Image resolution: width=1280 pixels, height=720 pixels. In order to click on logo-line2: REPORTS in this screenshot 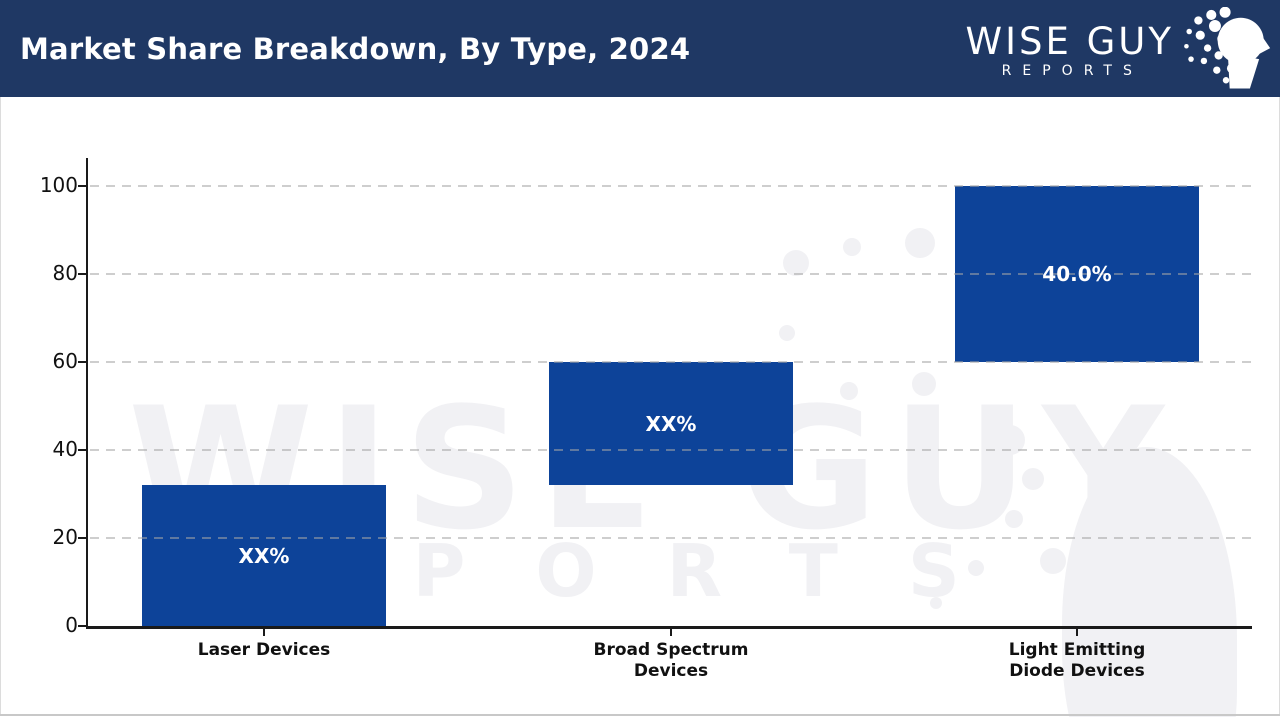, I will do `click(1072, 70)`.